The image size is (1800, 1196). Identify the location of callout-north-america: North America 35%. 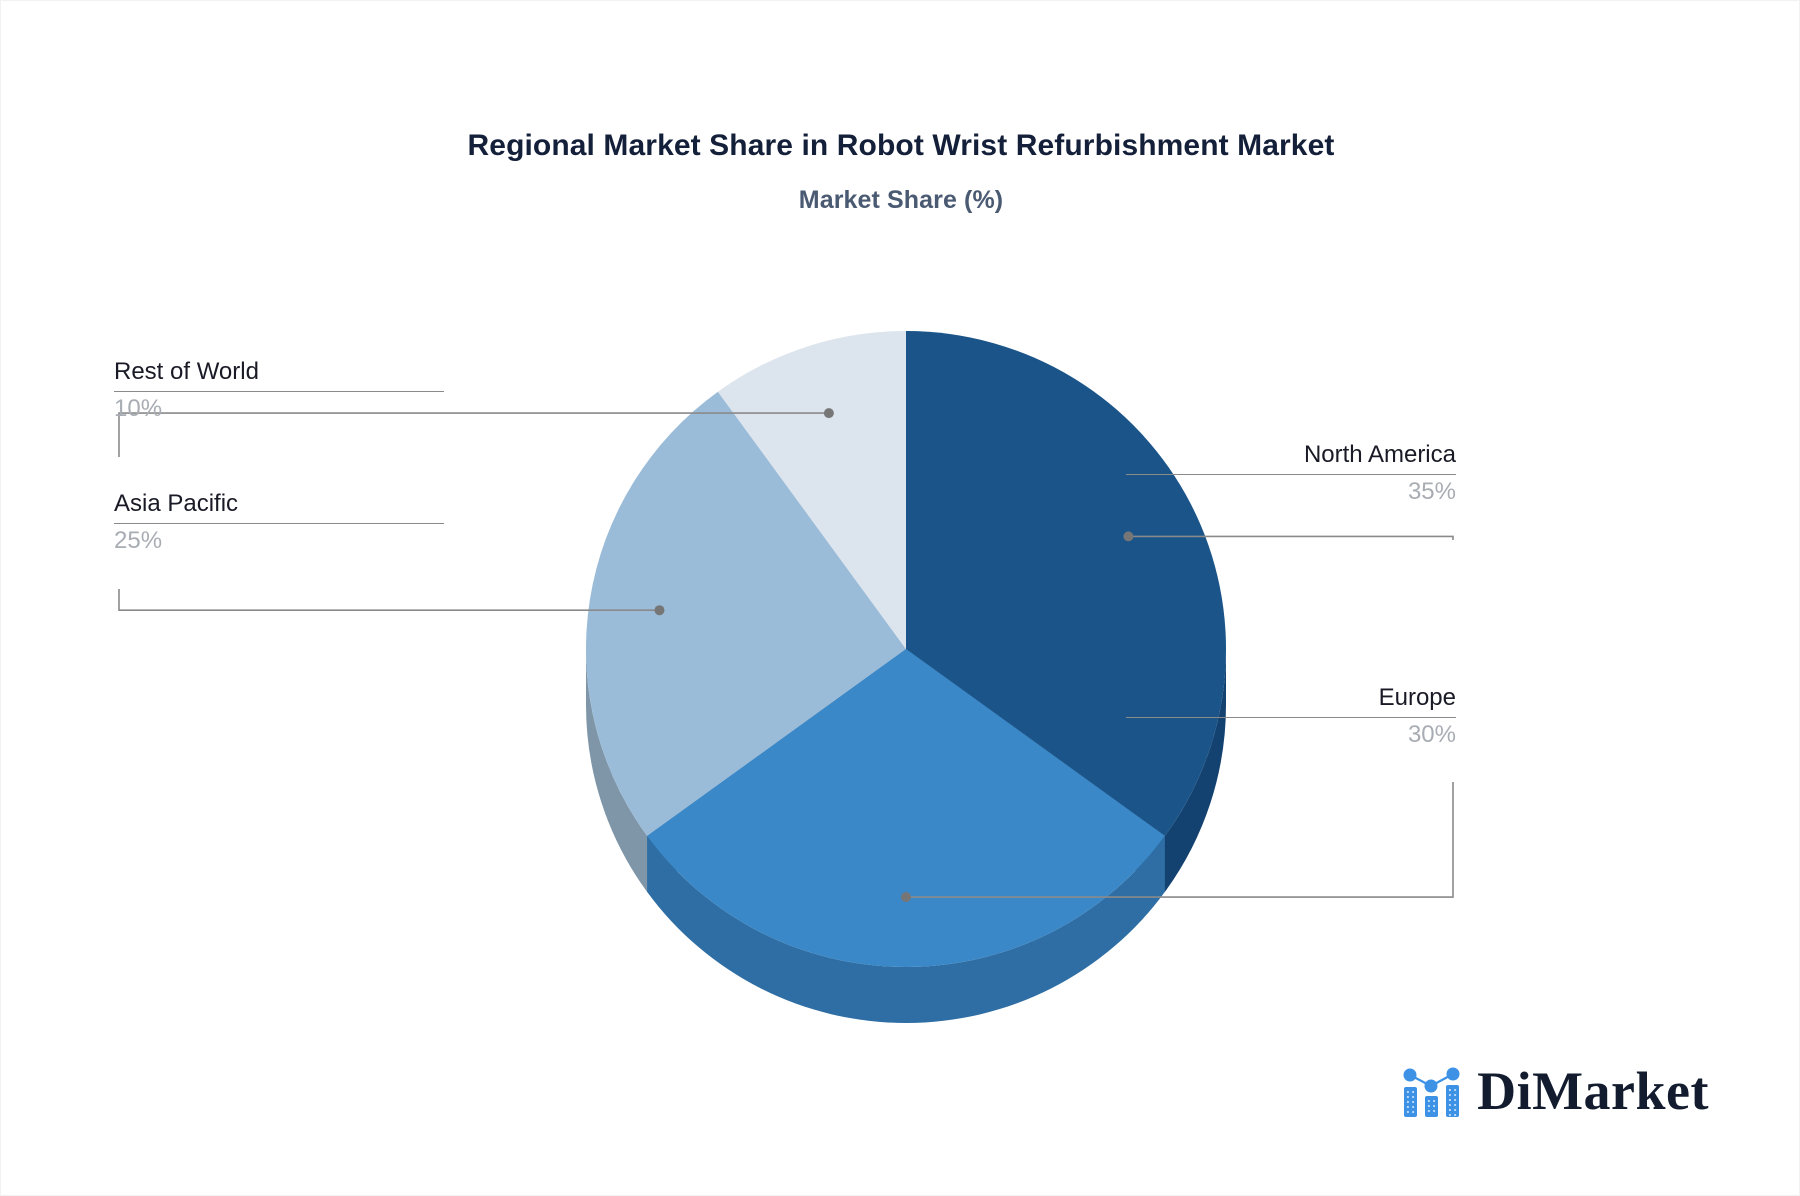
(1291, 473).